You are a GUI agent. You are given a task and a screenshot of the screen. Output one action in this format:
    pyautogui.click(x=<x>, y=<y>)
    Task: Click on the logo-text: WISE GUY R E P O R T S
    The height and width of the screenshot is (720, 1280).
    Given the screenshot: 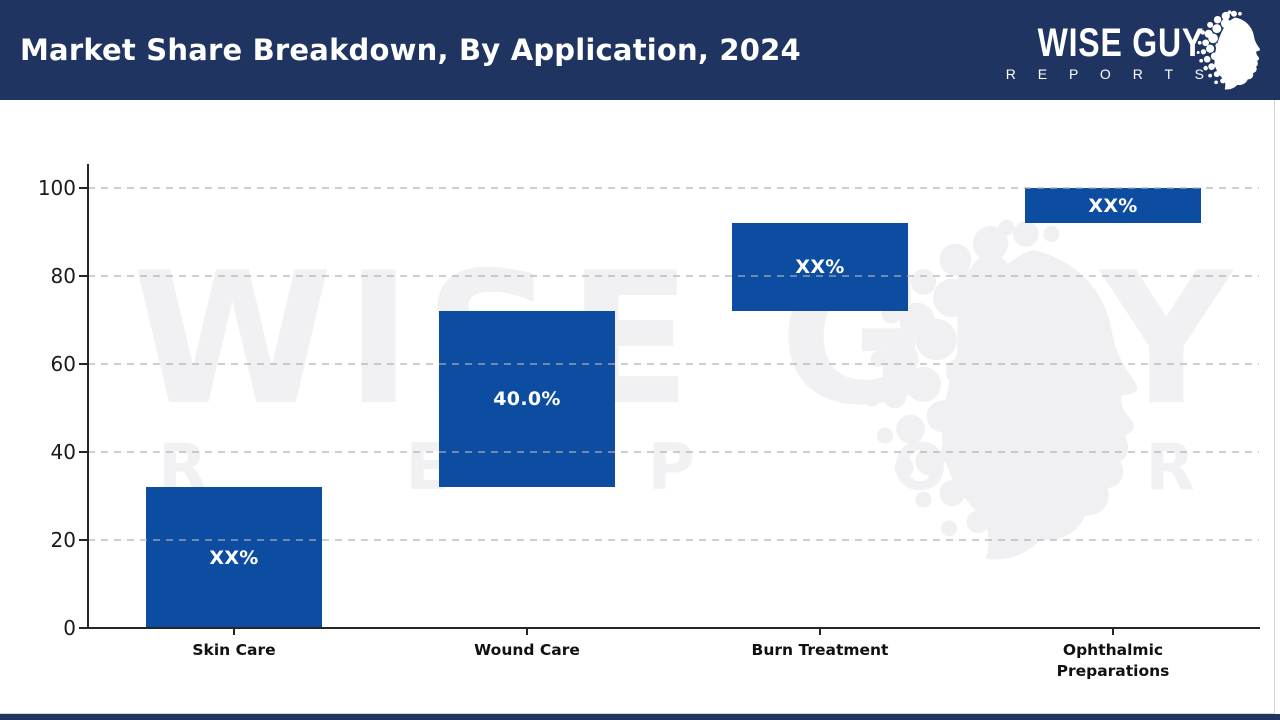 What is the action you would take?
    pyautogui.click(x=1100, y=53)
    